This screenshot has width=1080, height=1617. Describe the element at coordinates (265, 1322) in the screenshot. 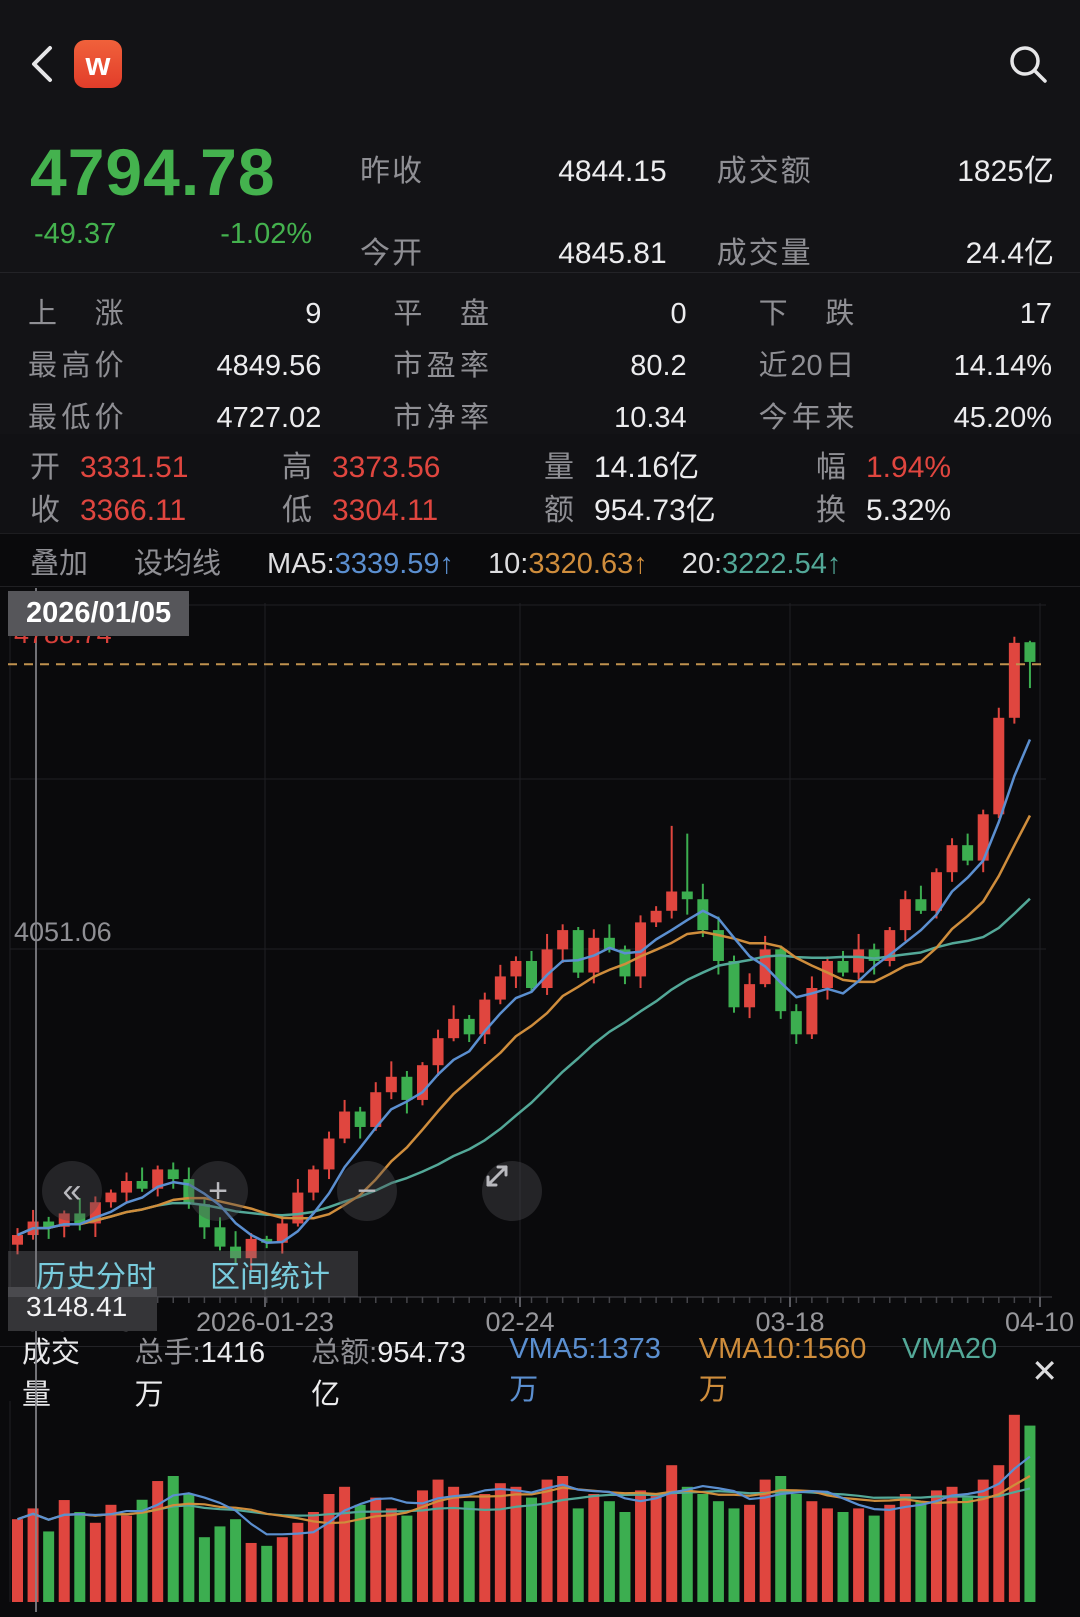

I see `x-axis-label: 2026-01-23` at that location.